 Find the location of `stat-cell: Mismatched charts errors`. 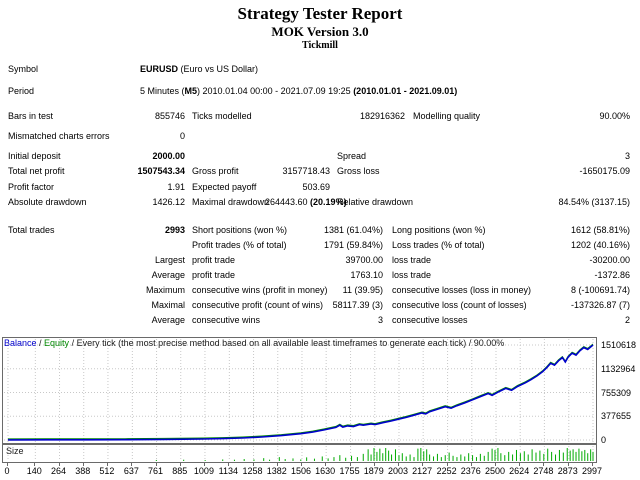

stat-cell: Mismatched charts errors is located at coordinates (59, 136).